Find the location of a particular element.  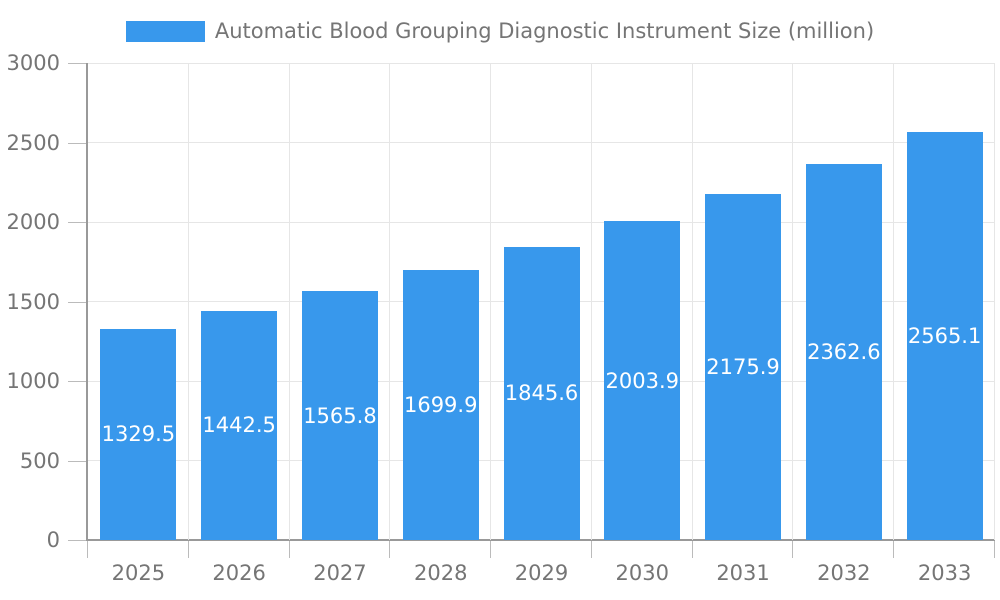

bar-value-label: 2003.9 is located at coordinates (642, 380).